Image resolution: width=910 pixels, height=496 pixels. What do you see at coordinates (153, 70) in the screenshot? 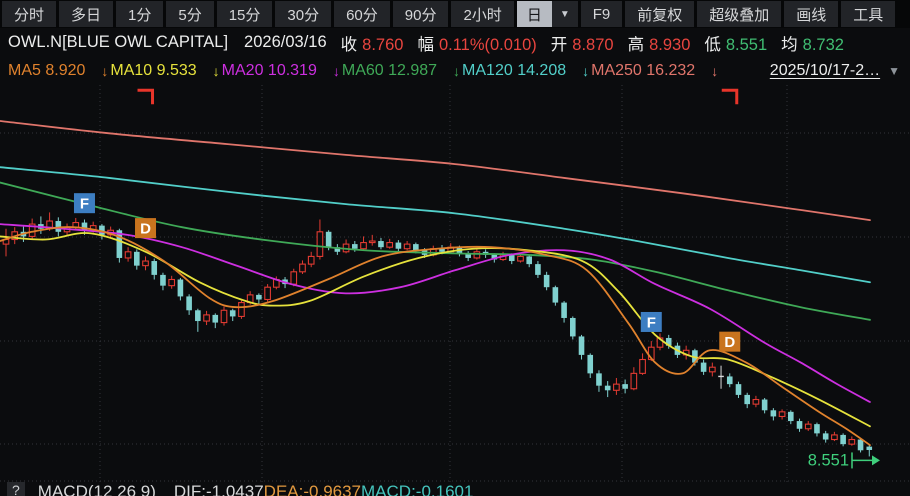
I see `ma-value-ma10: MA10 9.533` at bounding box center [153, 70].